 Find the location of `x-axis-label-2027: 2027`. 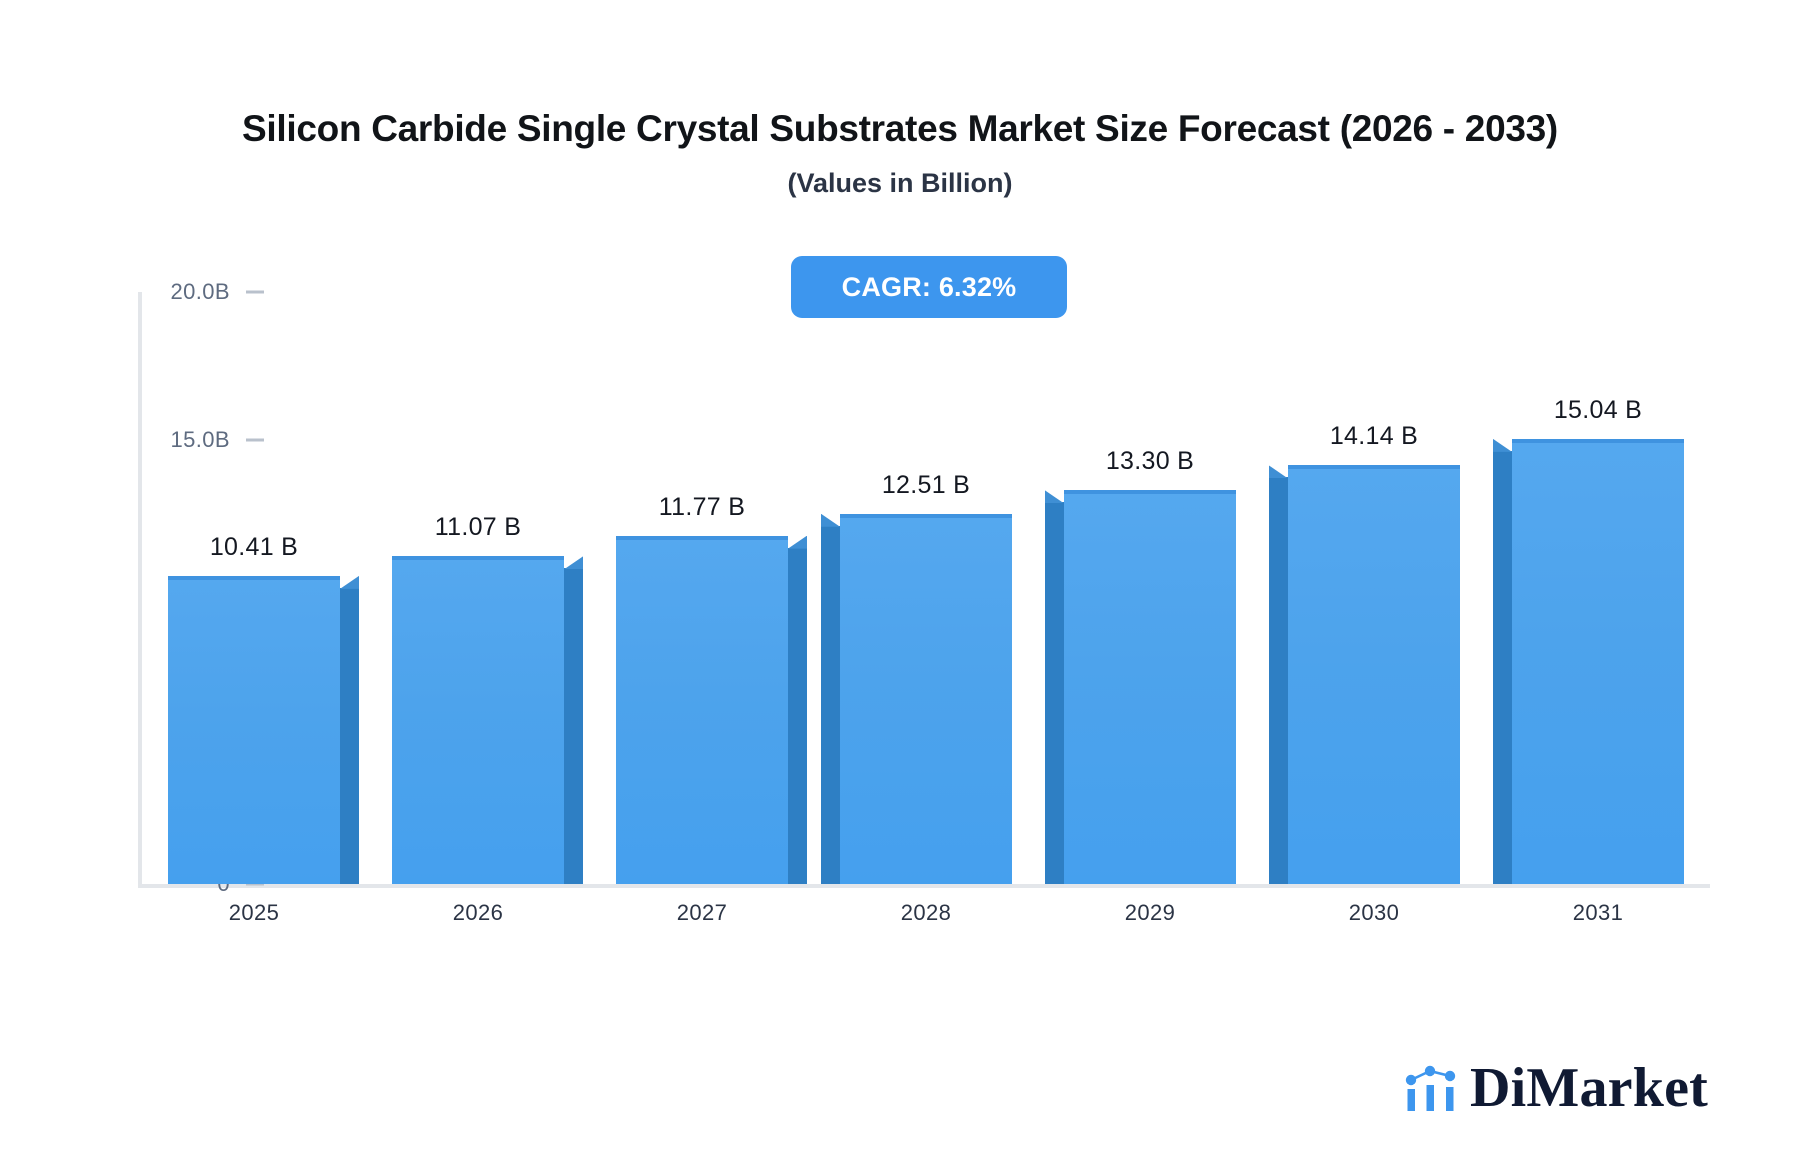

x-axis-label-2027: 2027 is located at coordinates (702, 912).